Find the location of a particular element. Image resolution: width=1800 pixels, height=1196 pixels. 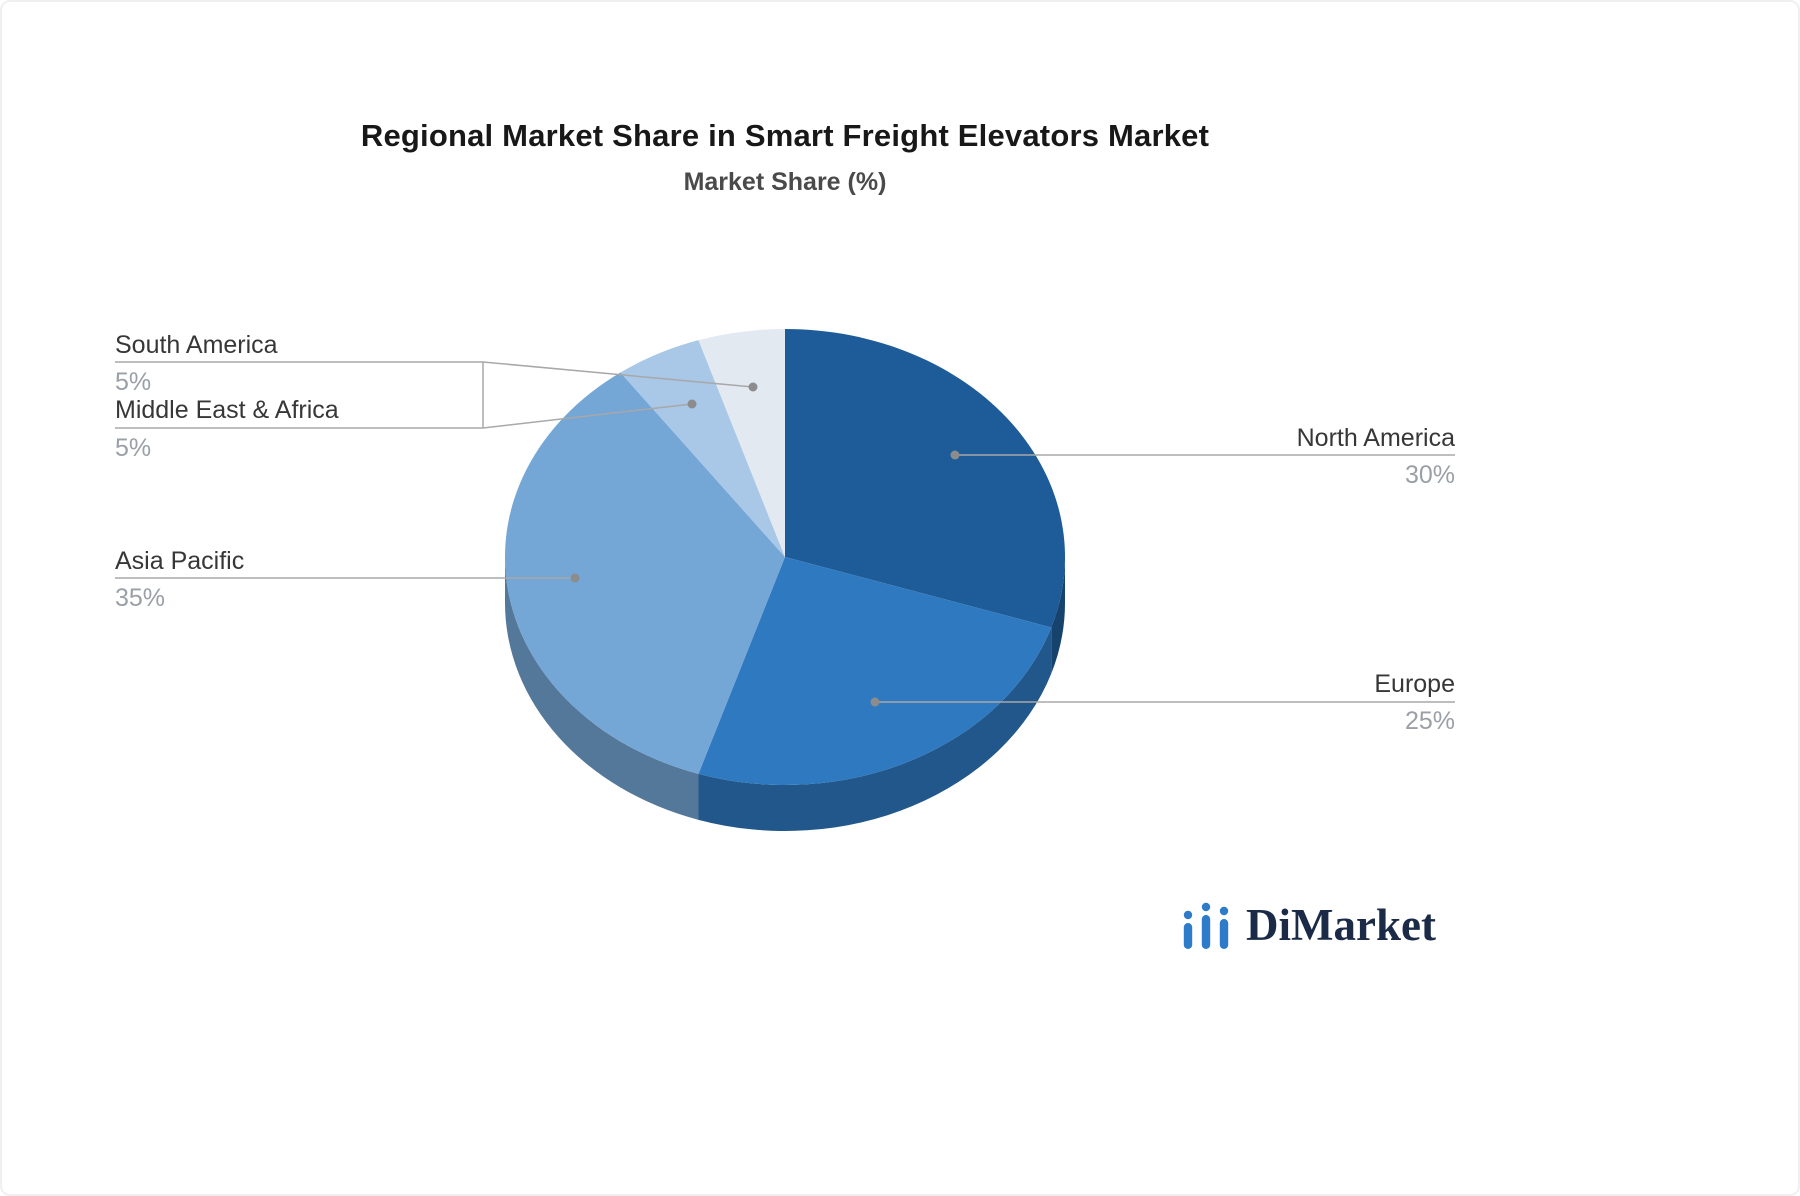

slice-label-south-america: South America is located at coordinates (196, 345).